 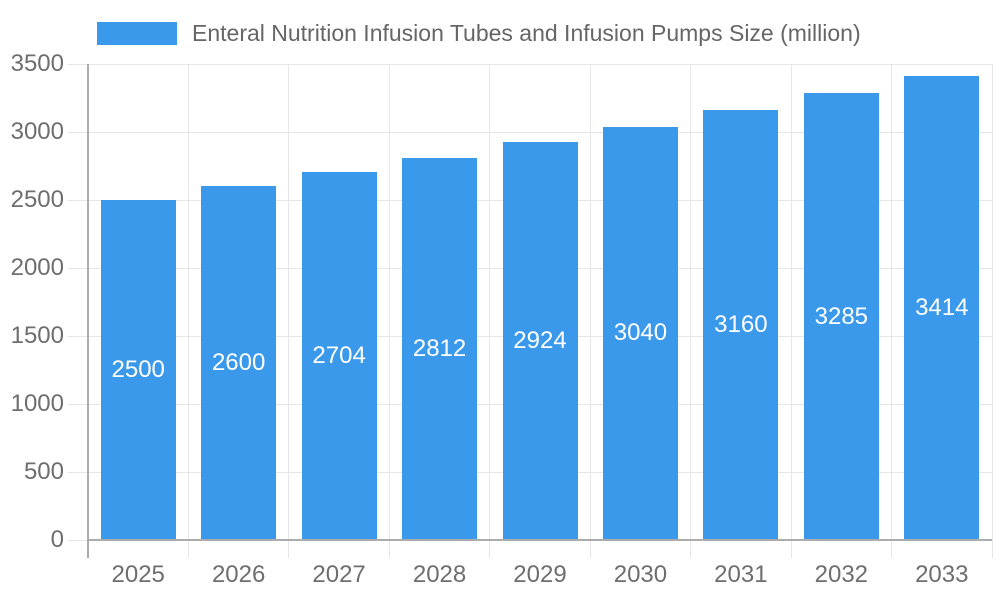 I want to click on bar-value-label: 3040, so click(x=640, y=333).